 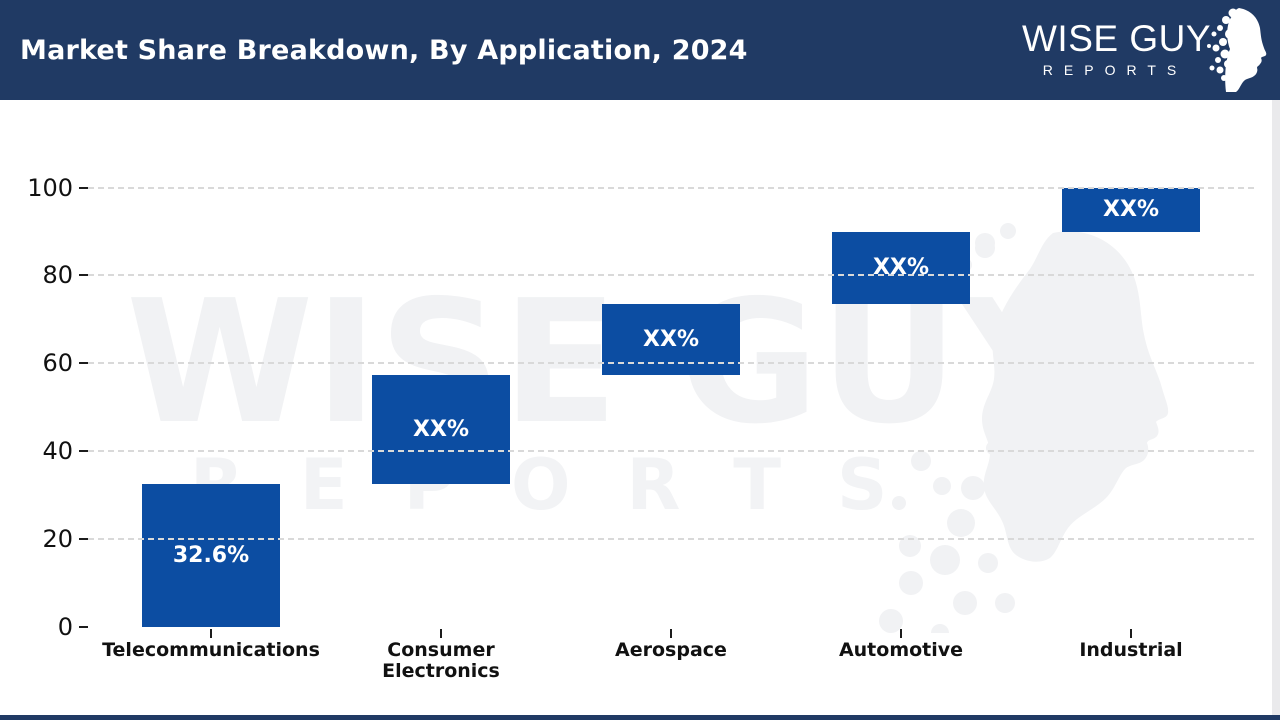 What do you see at coordinates (901, 650) in the screenshot?
I see `x-category-label-automotive: Automotive` at bounding box center [901, 650].